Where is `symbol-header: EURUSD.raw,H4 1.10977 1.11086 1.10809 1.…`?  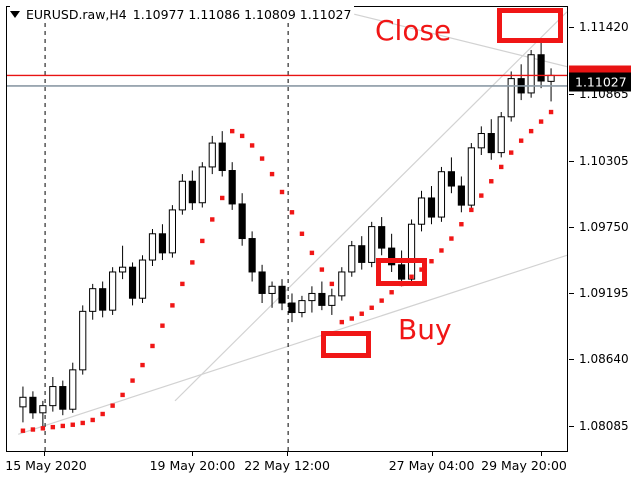 symbol-header: EURUSD.raw,H4 1.10977 1.11086 1.10809 1.… is located at coordinates (182, 14).